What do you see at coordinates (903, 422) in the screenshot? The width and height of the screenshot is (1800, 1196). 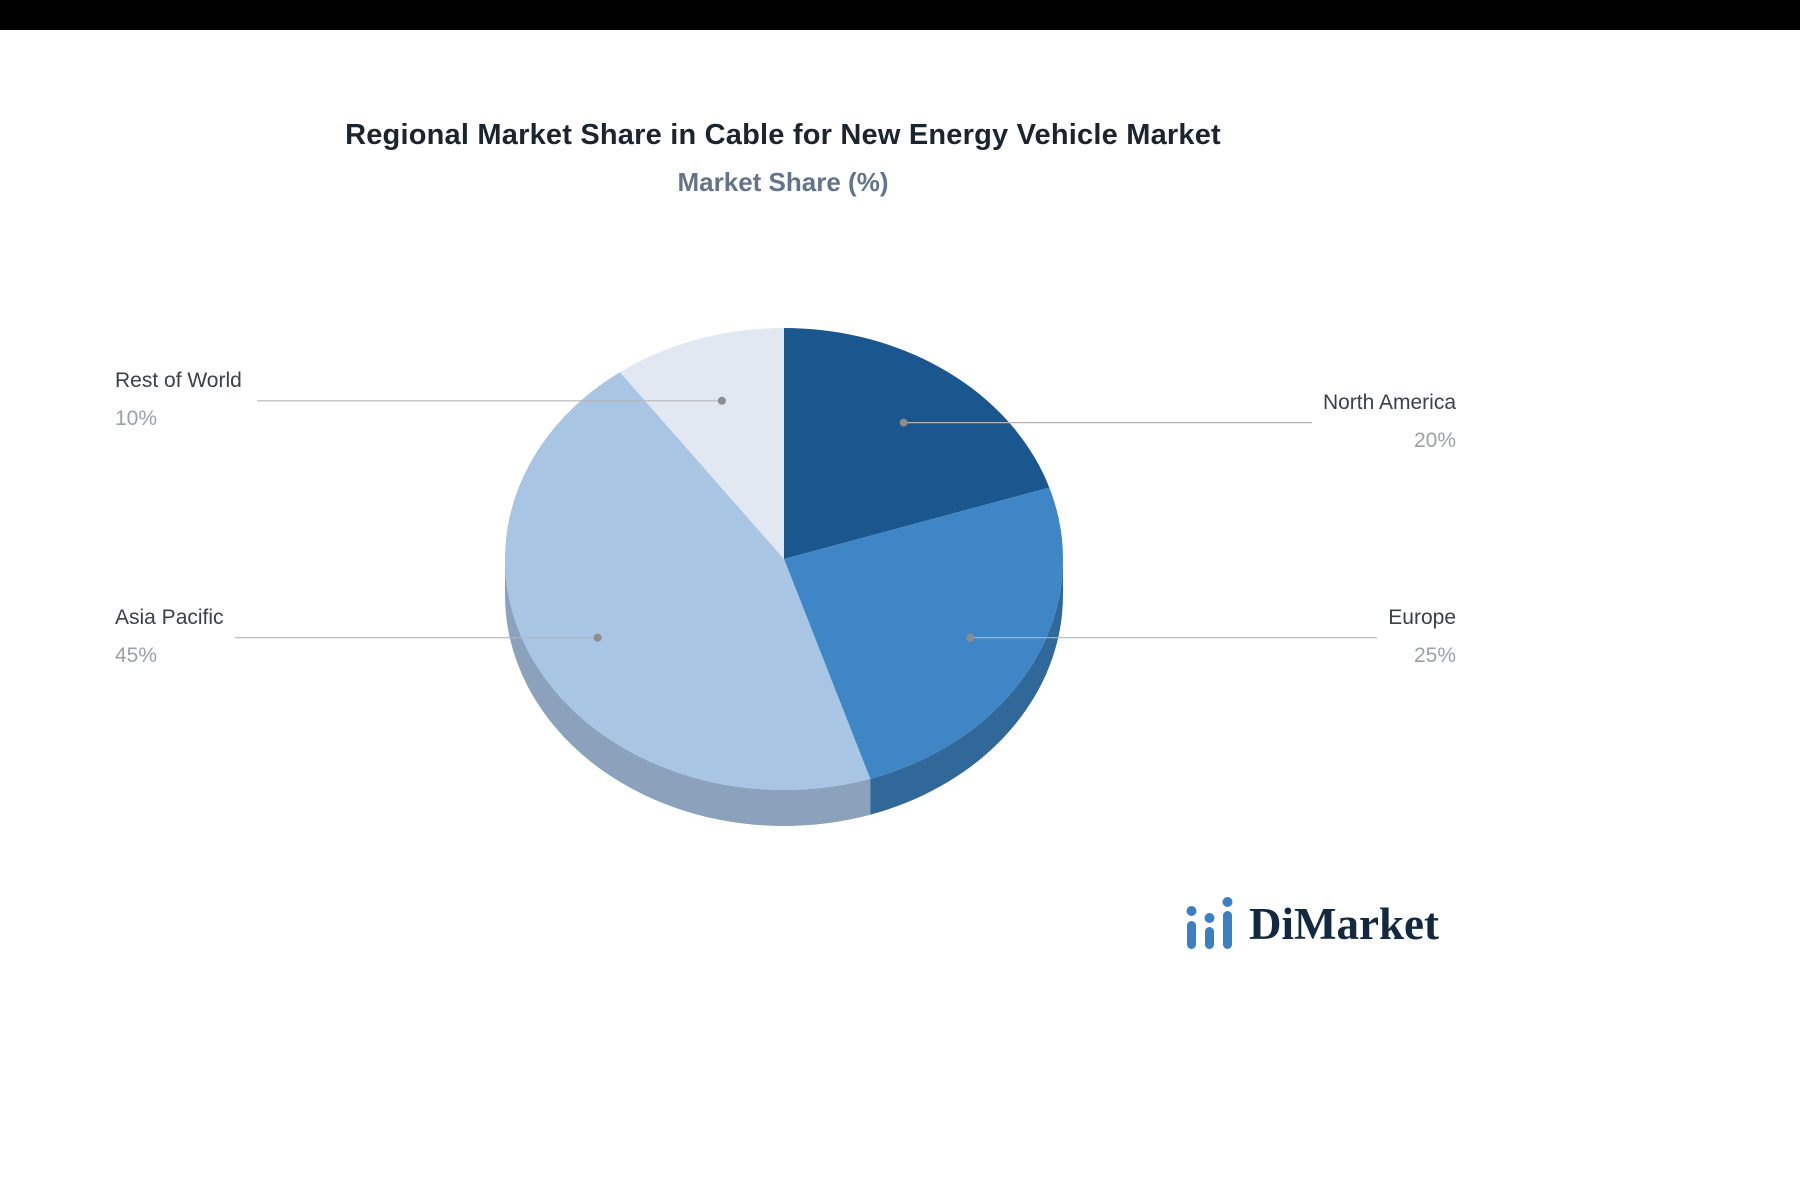 I see `callout-dot-north-america` at bounding box center [903, 422].